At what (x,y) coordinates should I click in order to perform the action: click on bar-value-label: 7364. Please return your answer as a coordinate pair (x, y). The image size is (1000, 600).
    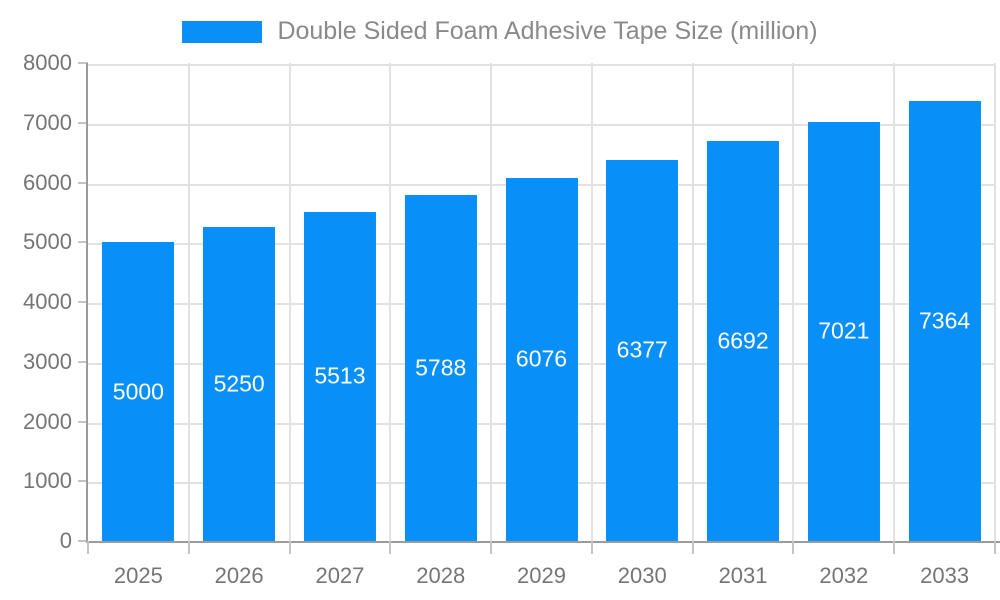
    Looking at the image, I should click on (945, 320).